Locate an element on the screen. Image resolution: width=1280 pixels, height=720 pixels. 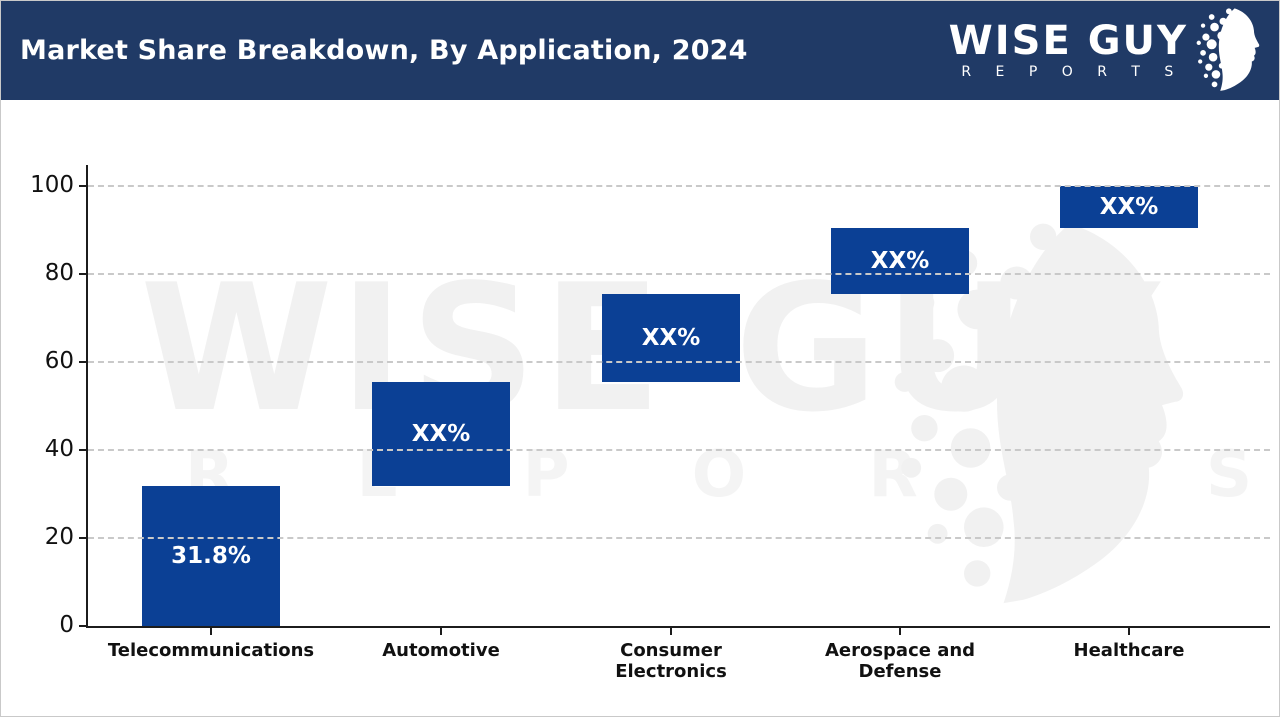
x-tick-label: Automotive is located at coordinates (441, 650).